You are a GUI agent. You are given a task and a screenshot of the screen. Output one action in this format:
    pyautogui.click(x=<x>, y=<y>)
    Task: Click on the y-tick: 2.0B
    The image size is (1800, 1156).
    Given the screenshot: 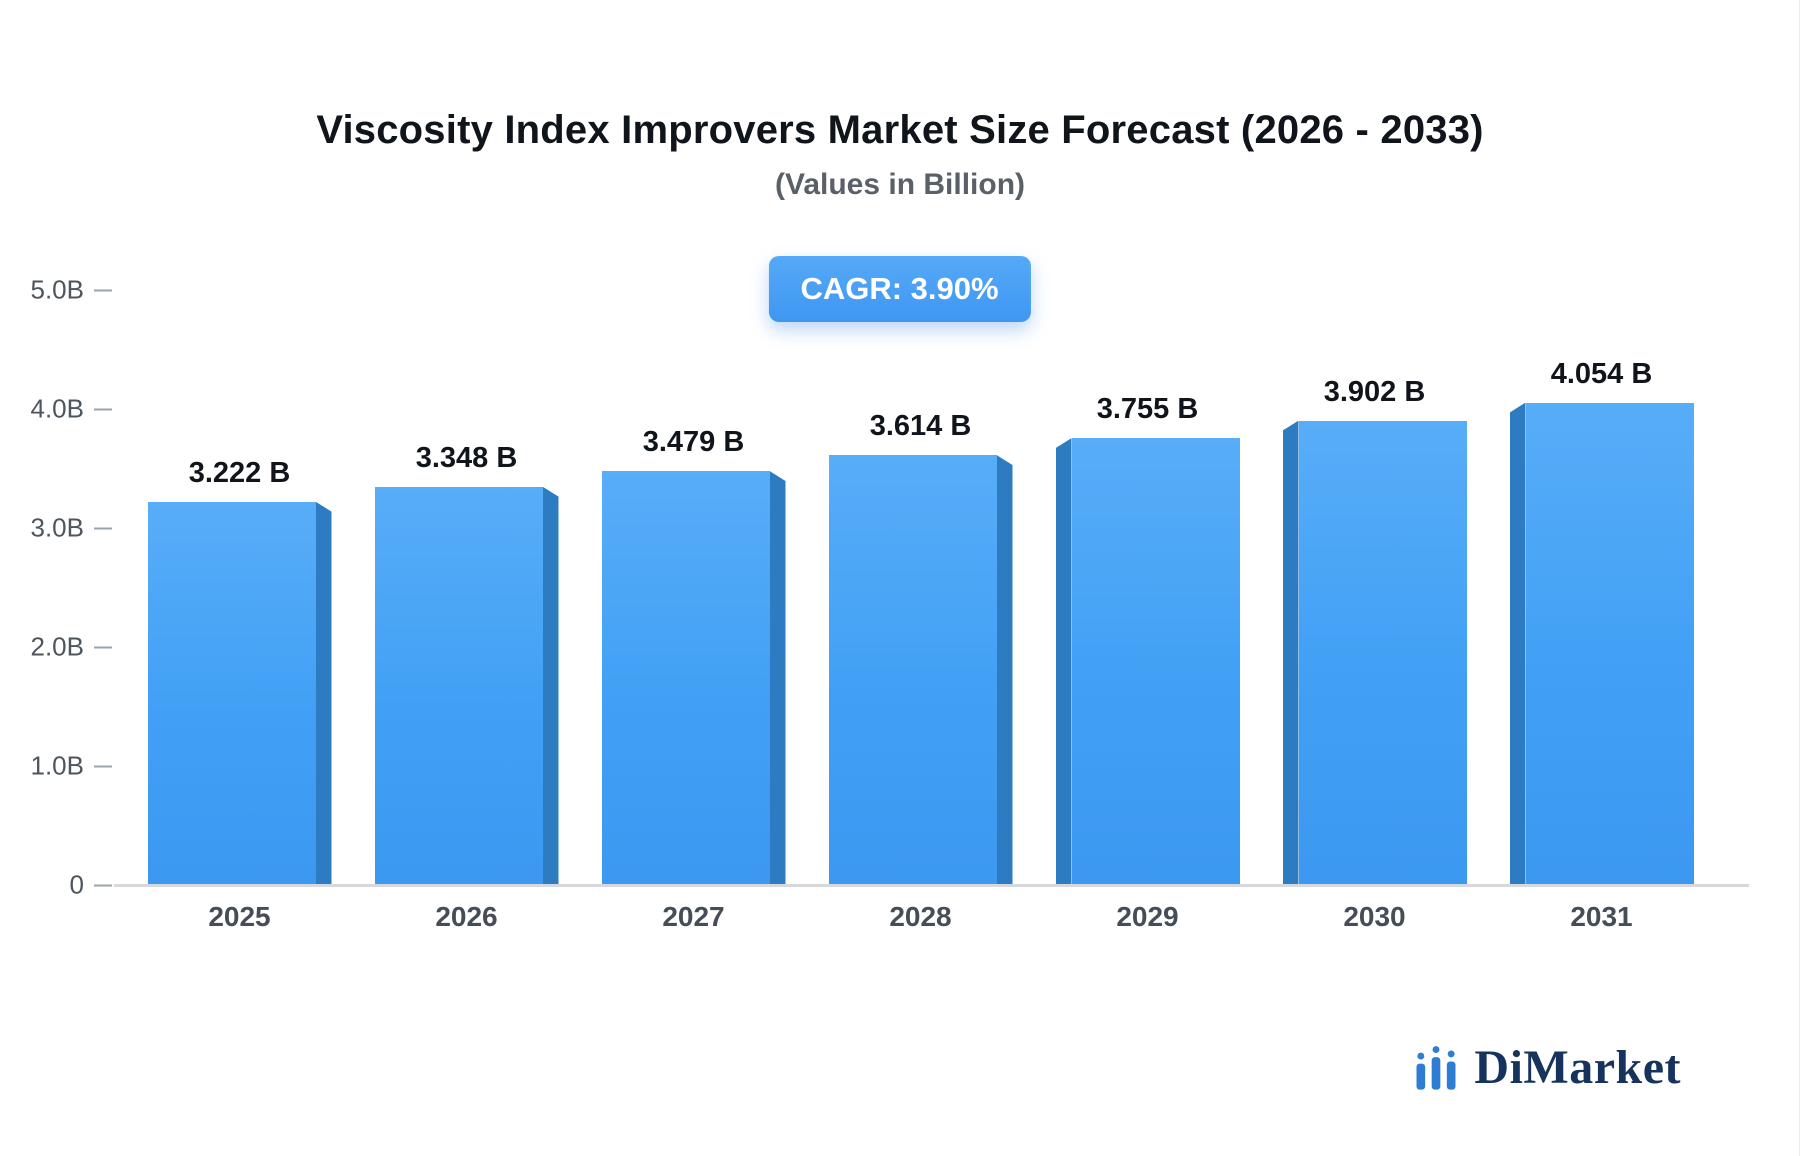 What is the action you would take?
    pyautogui.click(x=71, y=647)
    